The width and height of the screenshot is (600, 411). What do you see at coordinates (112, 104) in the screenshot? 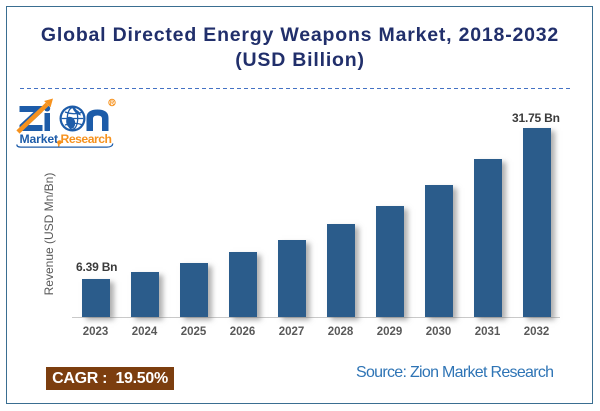
I see `svg-text: R` at bounding box center [112, 104].